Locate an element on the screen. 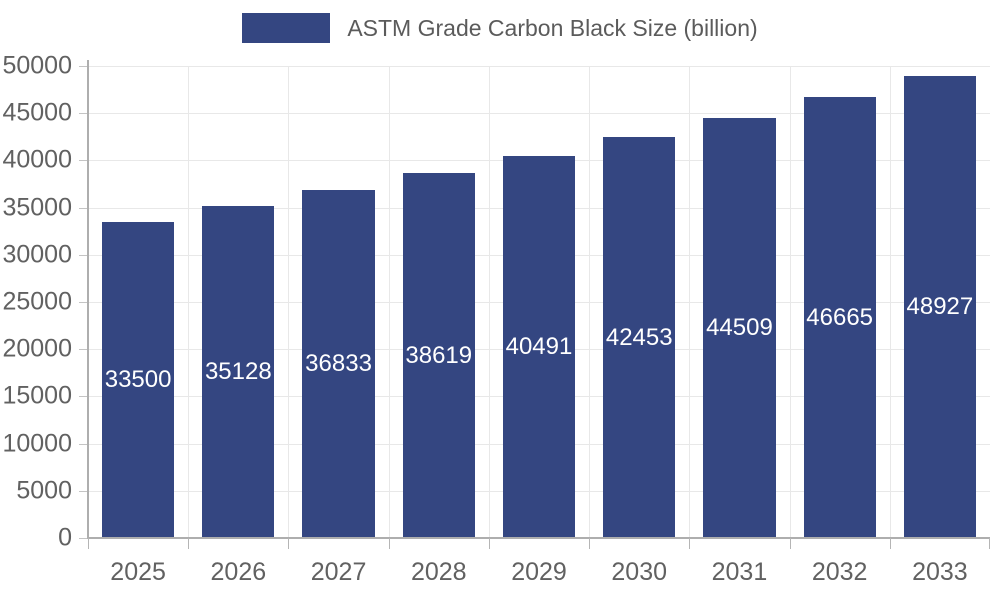 The image size is (1000, 600). y-tick-label: 35000 is located at coordinates (37, 207).